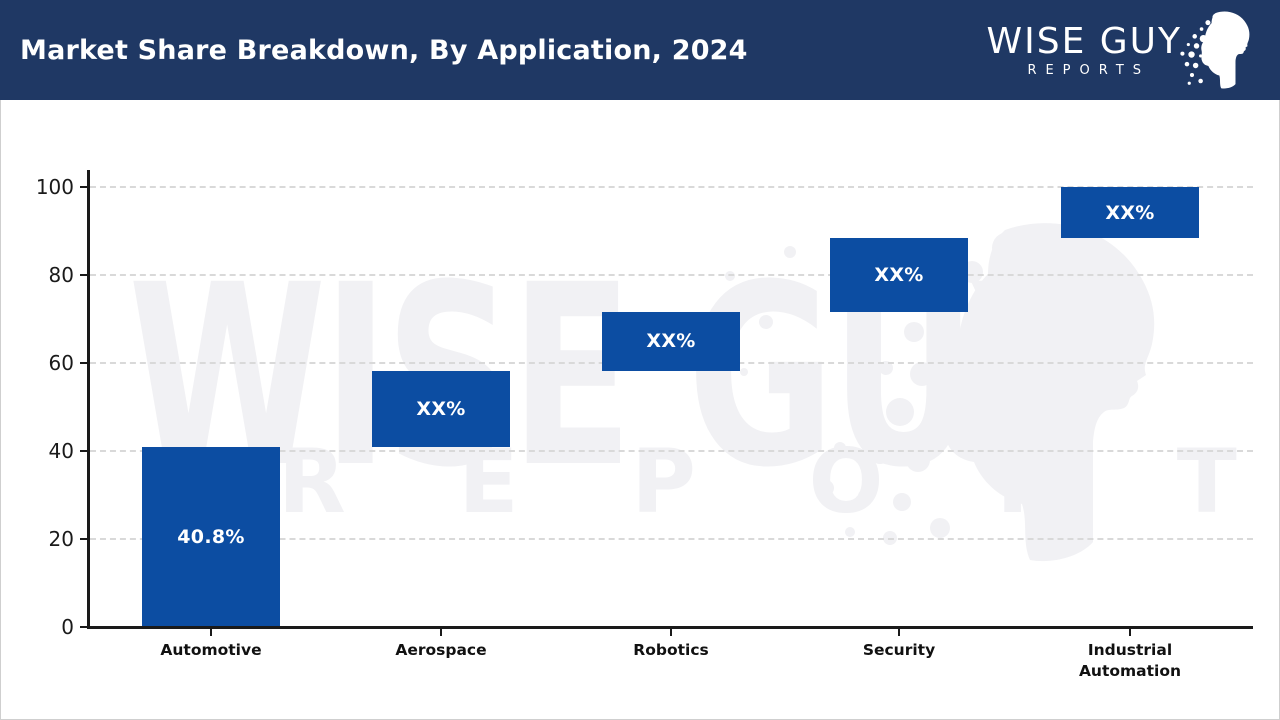 This screenshot has width=1280, height=720. I want to click on watermark-text-reports: R E P O R T S, so click(779, 481).